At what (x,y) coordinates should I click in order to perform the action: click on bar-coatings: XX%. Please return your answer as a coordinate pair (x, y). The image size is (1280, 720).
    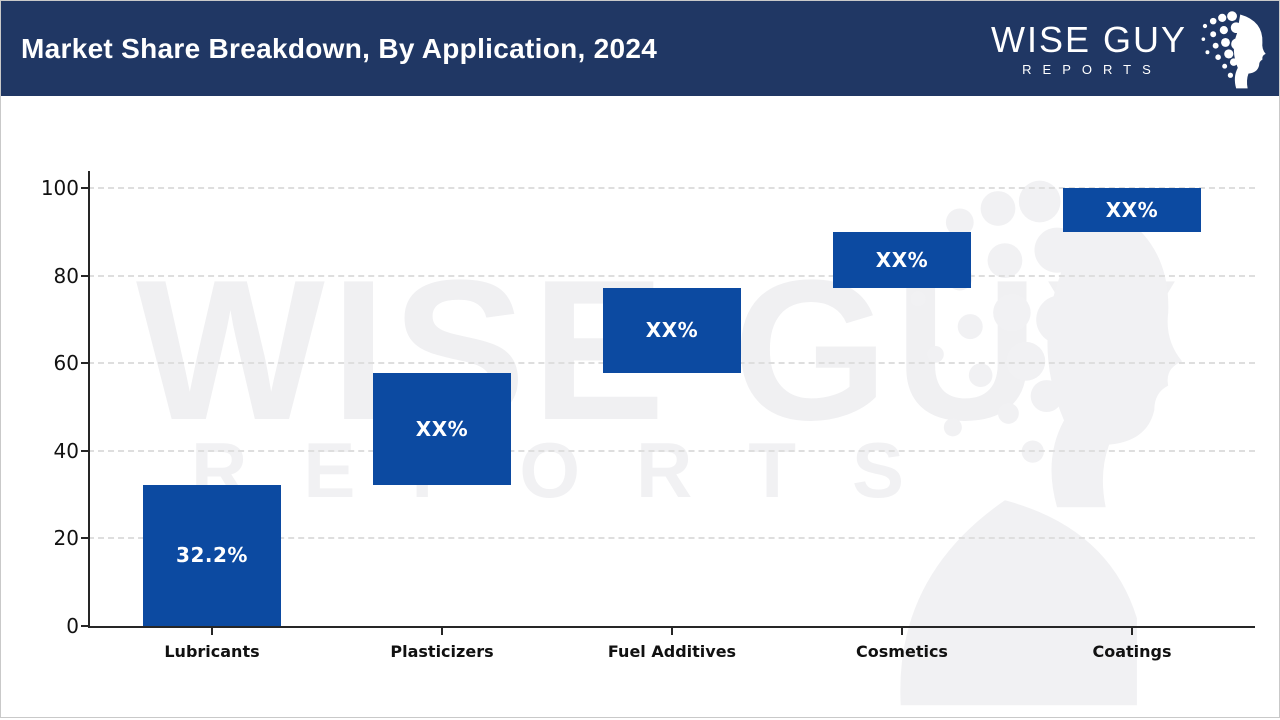
    Looking at the image, I should click on (1132, 210).